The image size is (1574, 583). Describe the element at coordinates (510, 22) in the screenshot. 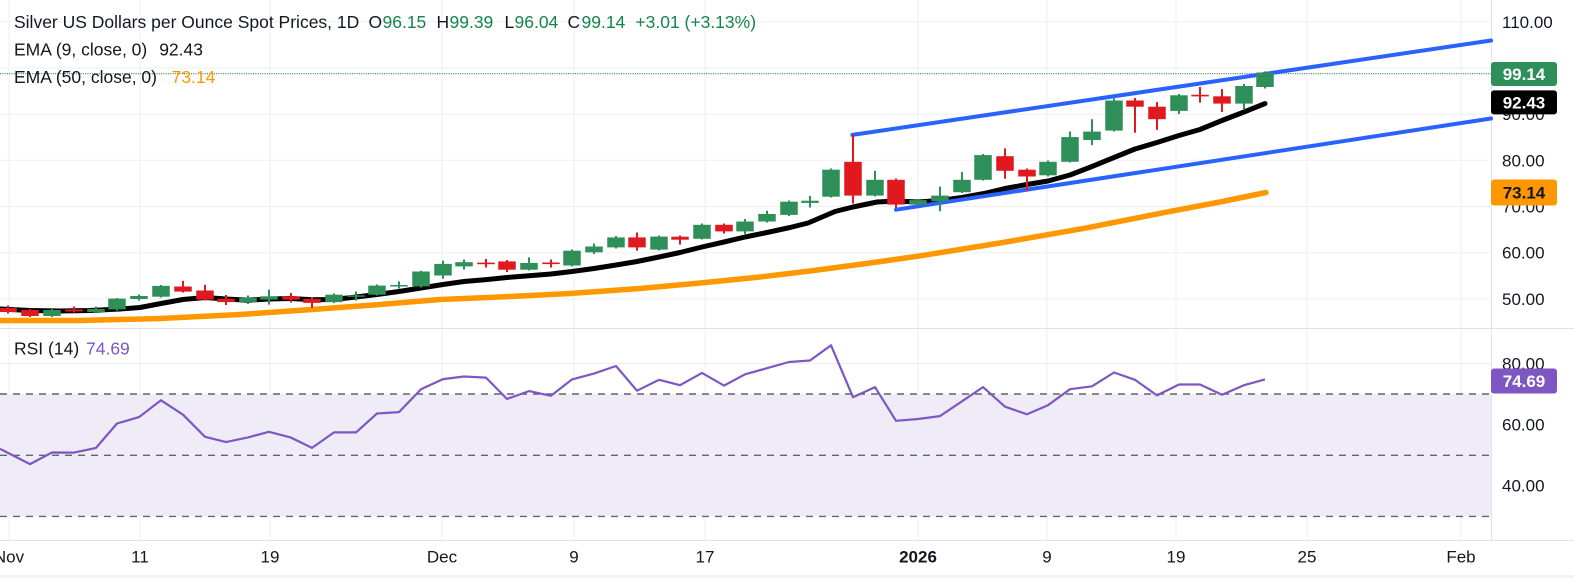

I see `svg-text: L` at that location.